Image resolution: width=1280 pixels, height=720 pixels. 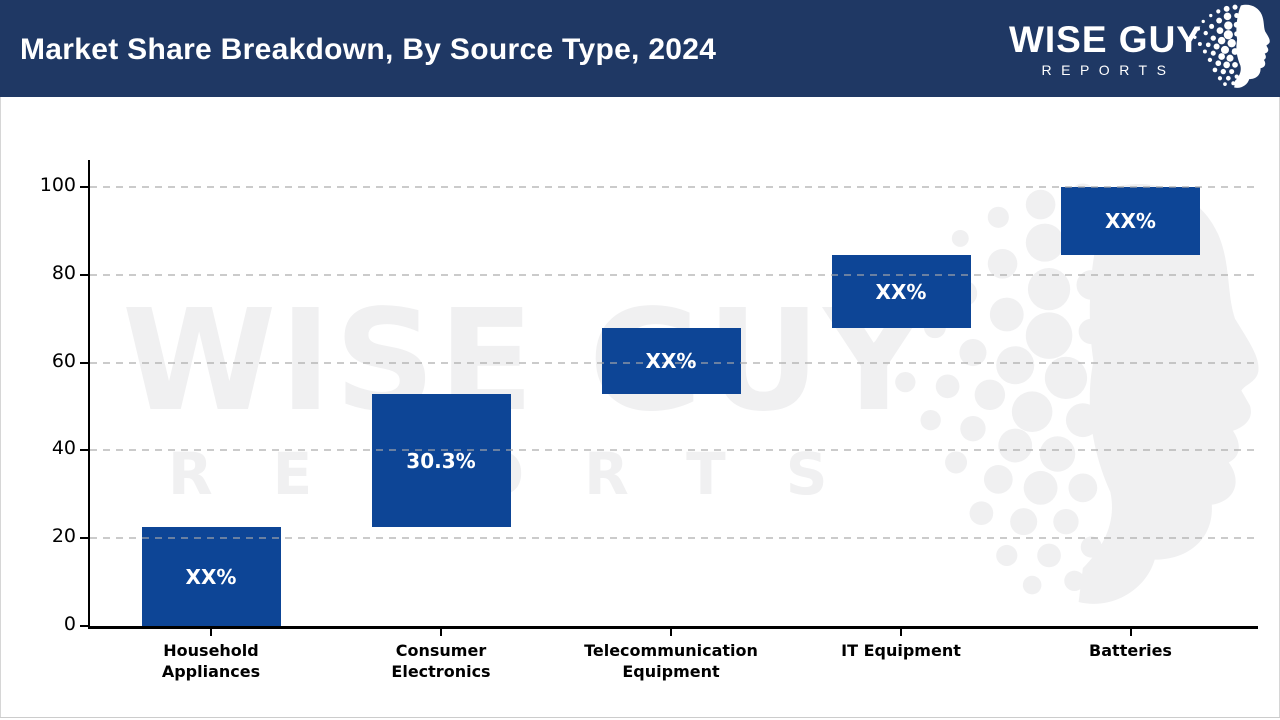 I want to click on card-left-border, so click(x=0, y=407).